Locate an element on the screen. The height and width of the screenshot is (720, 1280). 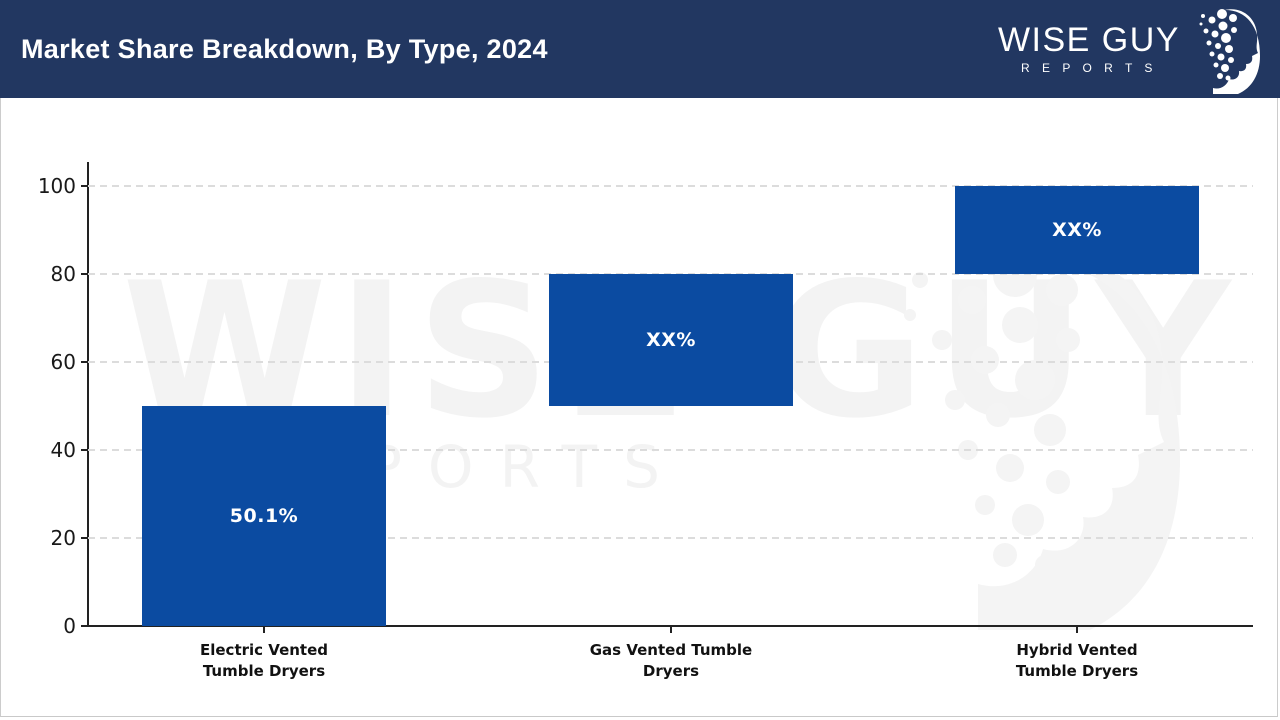
x-axis-line is located at coordinates (670, 626).